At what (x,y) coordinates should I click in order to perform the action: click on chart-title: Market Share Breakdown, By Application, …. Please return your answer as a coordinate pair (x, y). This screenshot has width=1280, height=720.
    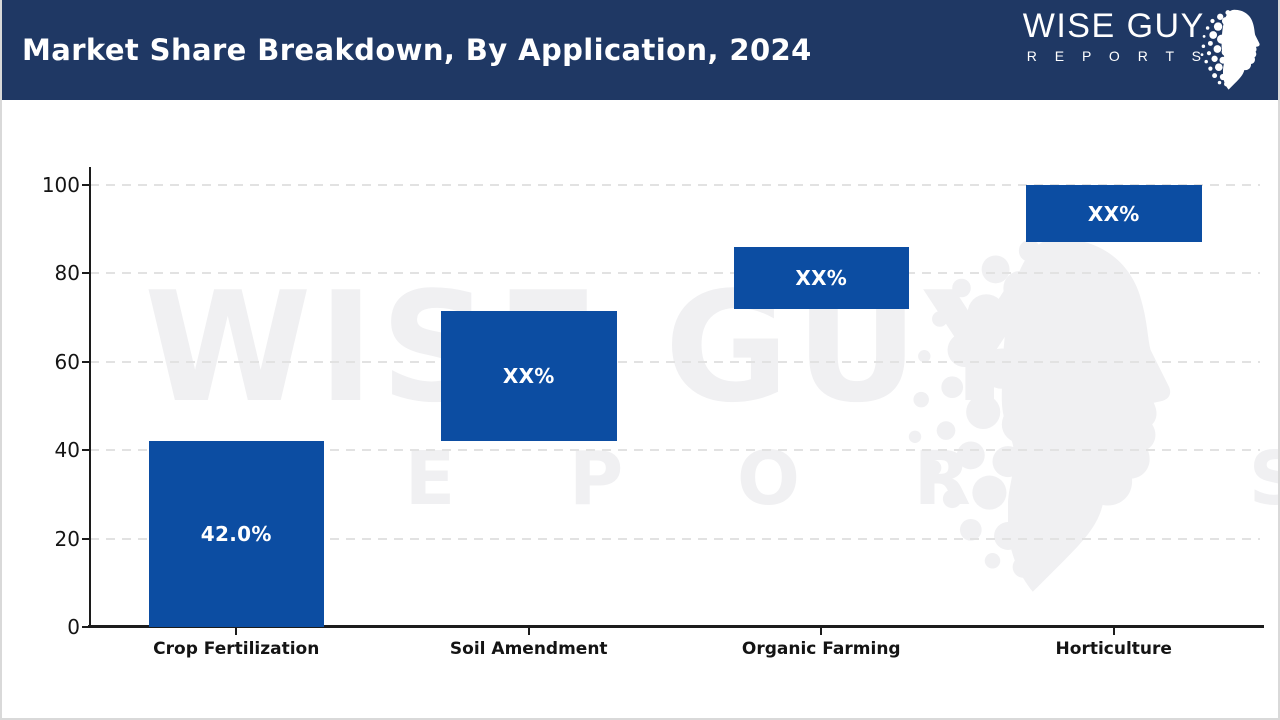
    Looking at the image, I should click on (417, 50).